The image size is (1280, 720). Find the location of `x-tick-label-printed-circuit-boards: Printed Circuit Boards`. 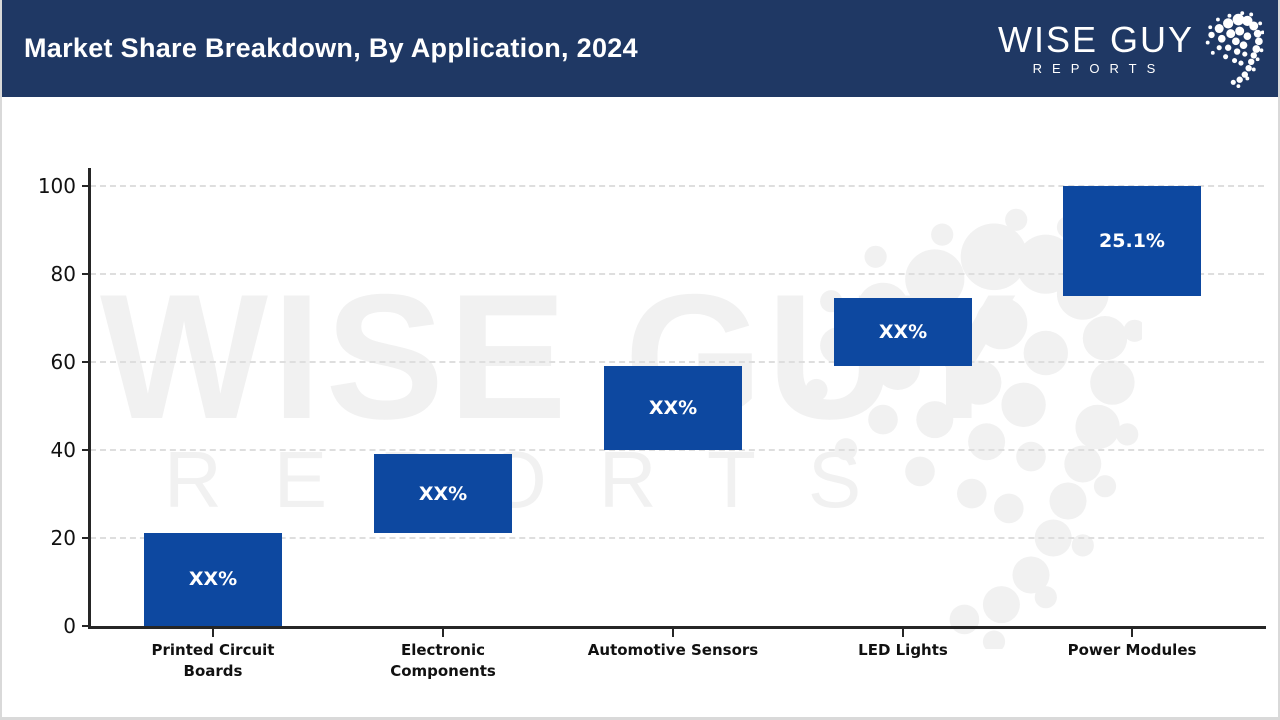

x-tick-label-printed-circuit-boards: Printed Circuit Boards is located at coordinates (213, 661).